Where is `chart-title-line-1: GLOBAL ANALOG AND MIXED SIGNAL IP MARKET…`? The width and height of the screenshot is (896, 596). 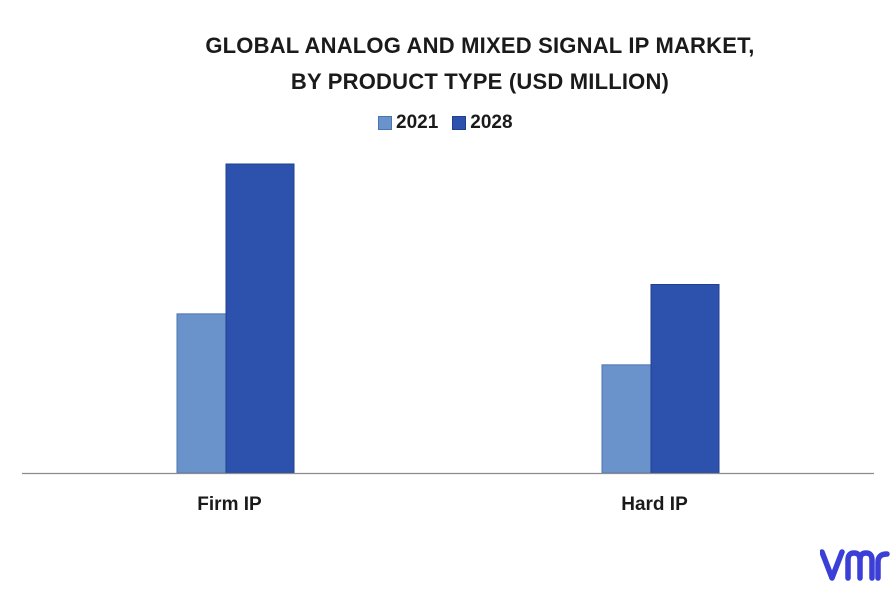
chart-title-line-1: GLOBAL ANALOG AND MIXED SIGNAL IP MARKET… is located at coordinates (480, 45).